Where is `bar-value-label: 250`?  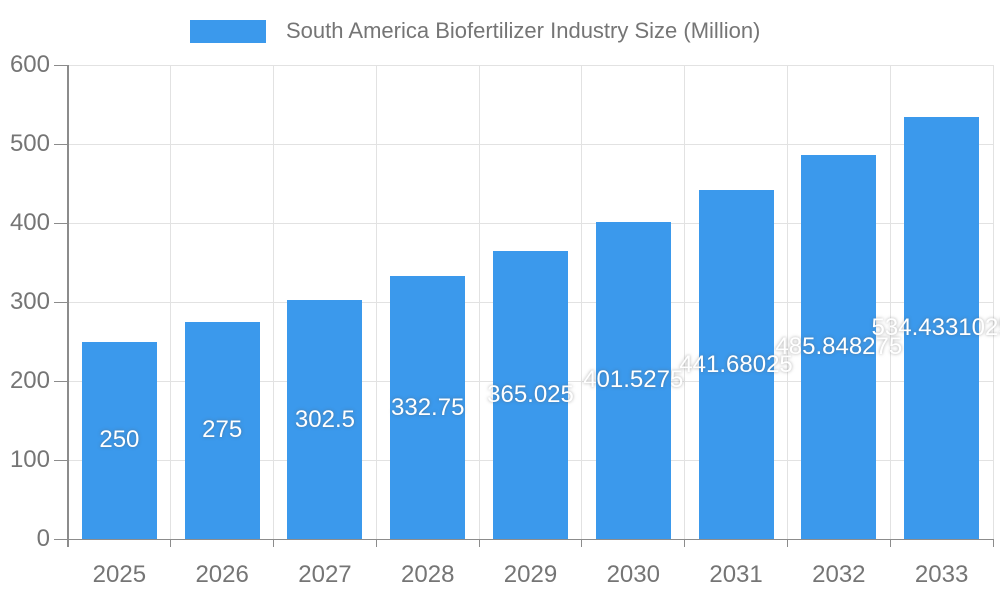
bar-value-label: 250 is located at coordinates (119, 440).